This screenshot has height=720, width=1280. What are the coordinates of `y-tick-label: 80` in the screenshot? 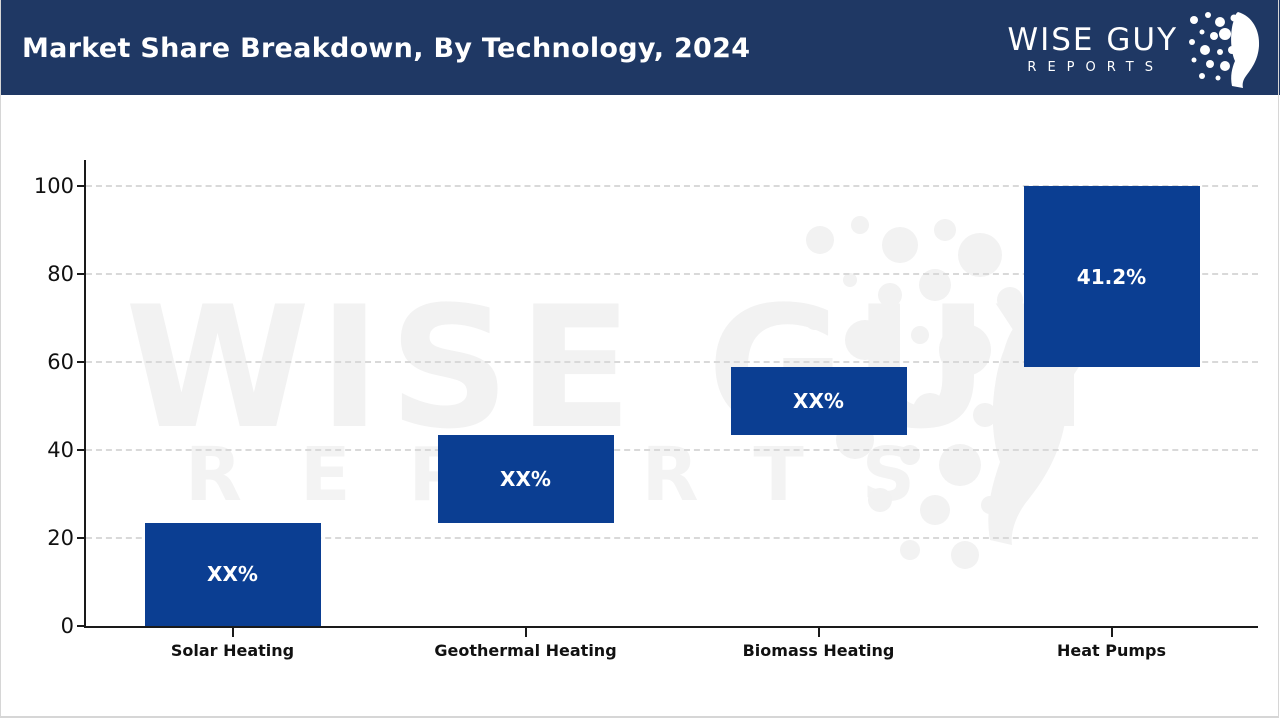 It's located at (60, 274).